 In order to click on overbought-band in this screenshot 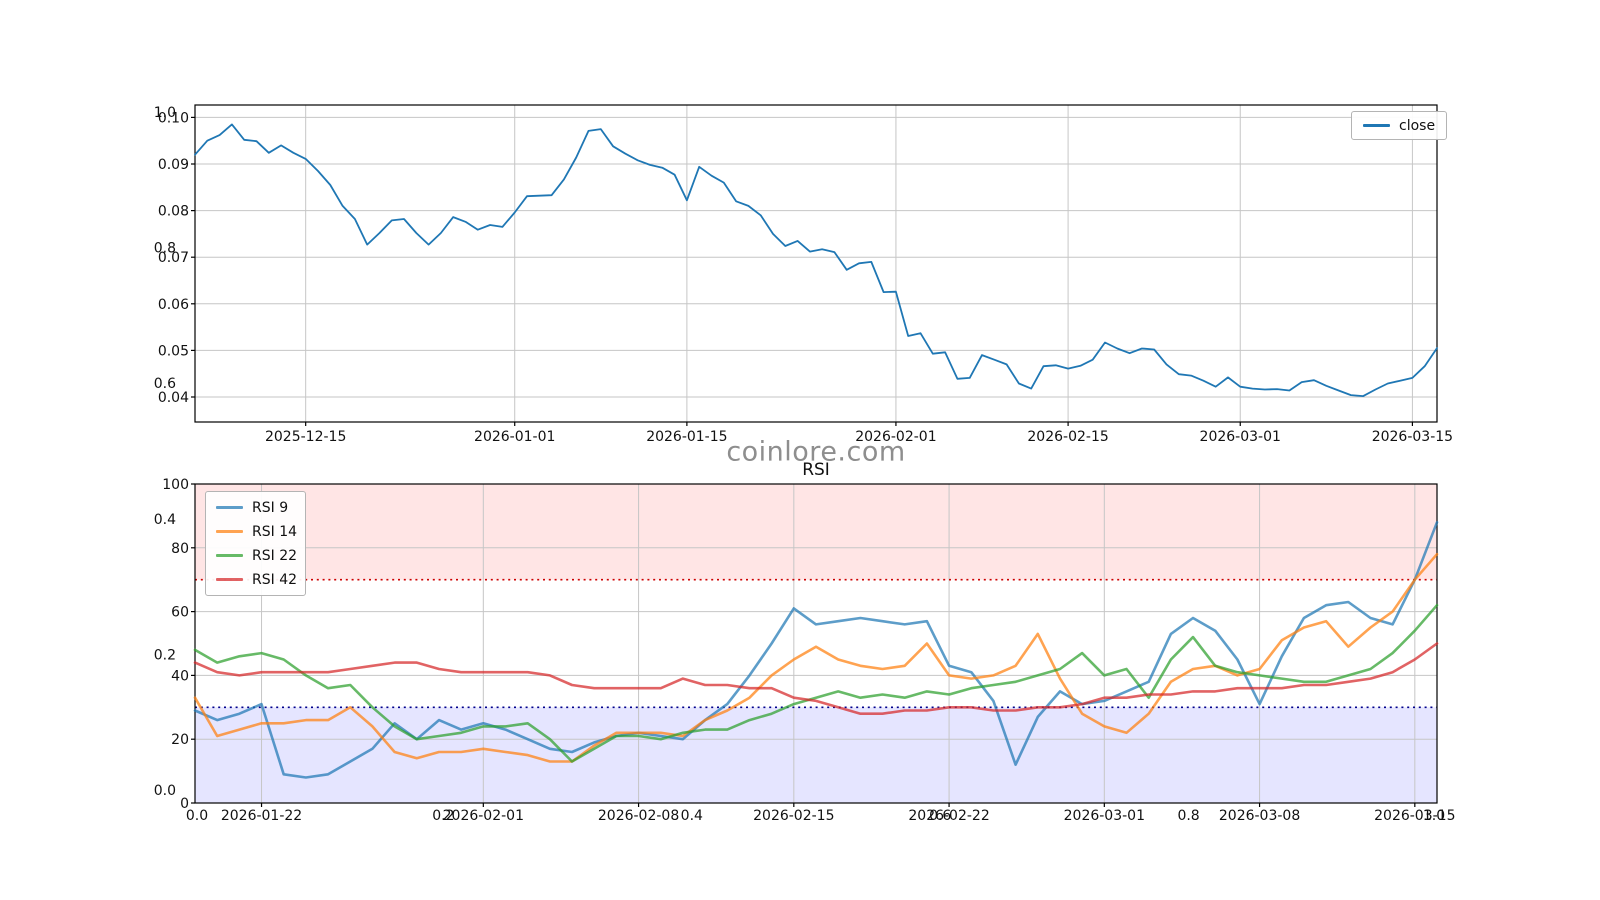, I will do `click(816, 532)`.